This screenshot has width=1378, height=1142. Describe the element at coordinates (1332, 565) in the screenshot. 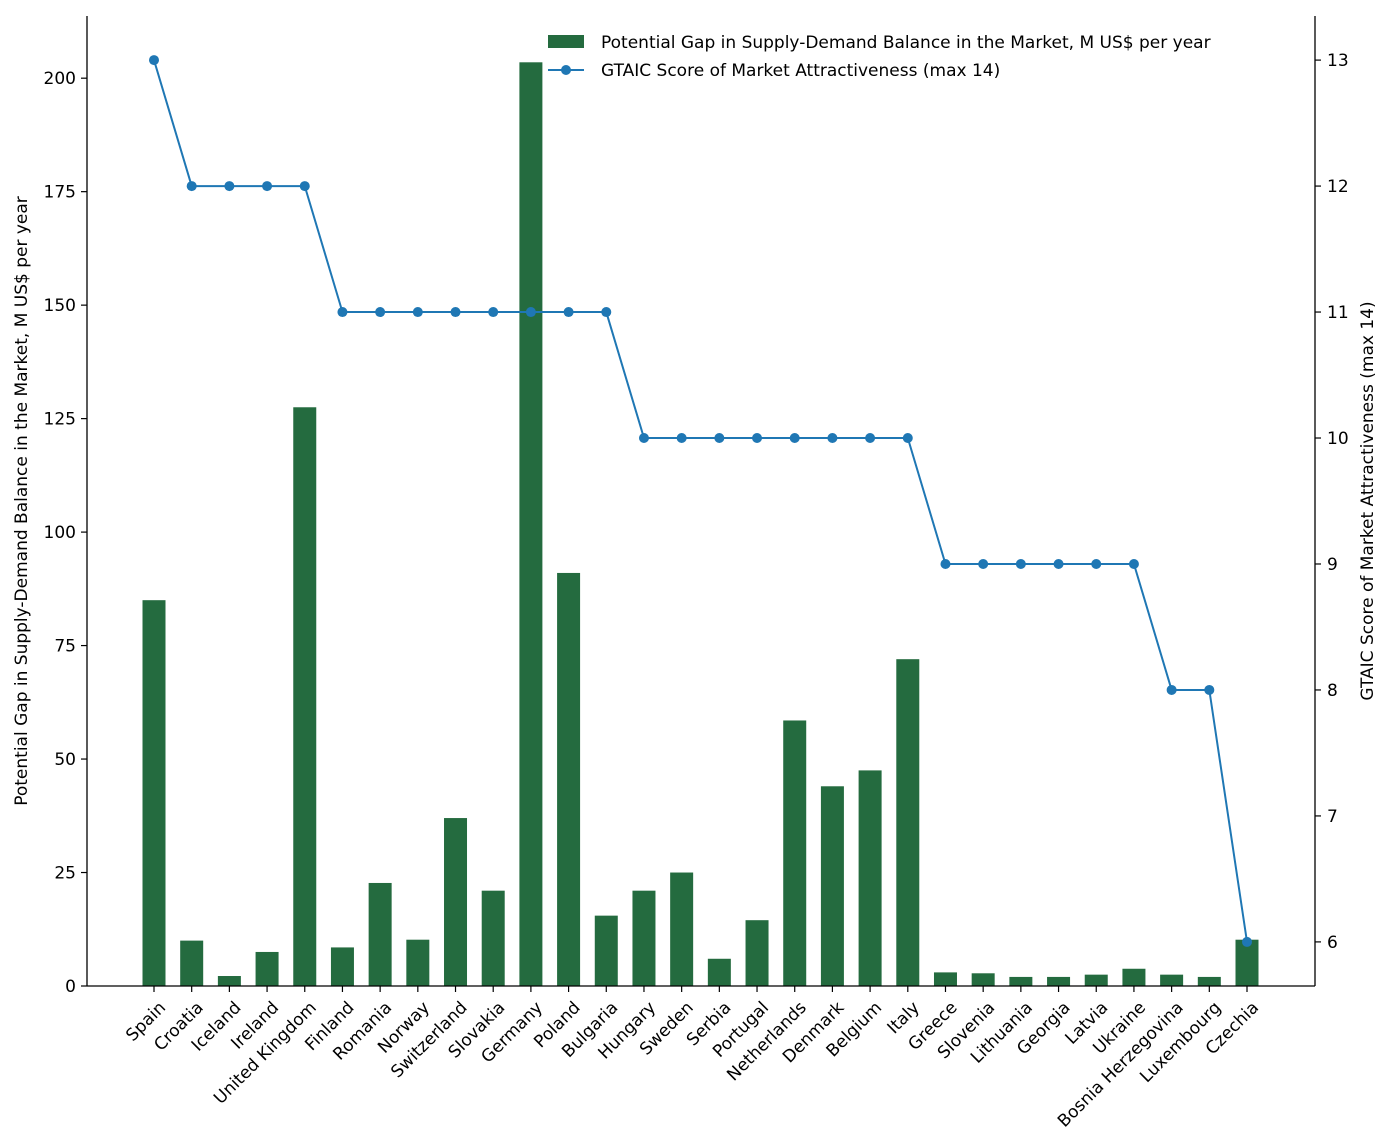

I see `y2-tick-label: 9` at that location.